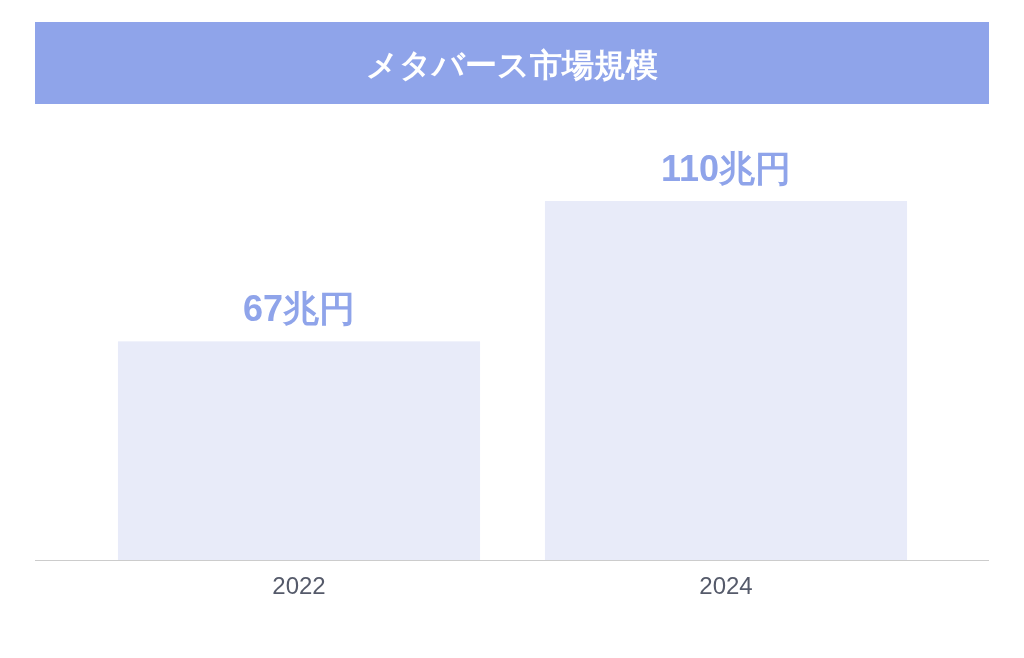 Image resolution: width=1024 pixels, height=658 pixels. What do you see at coordinates (299, 585) in the screenshot?
I see `x-tick-label: 2022` at bounding box center [299, 585].